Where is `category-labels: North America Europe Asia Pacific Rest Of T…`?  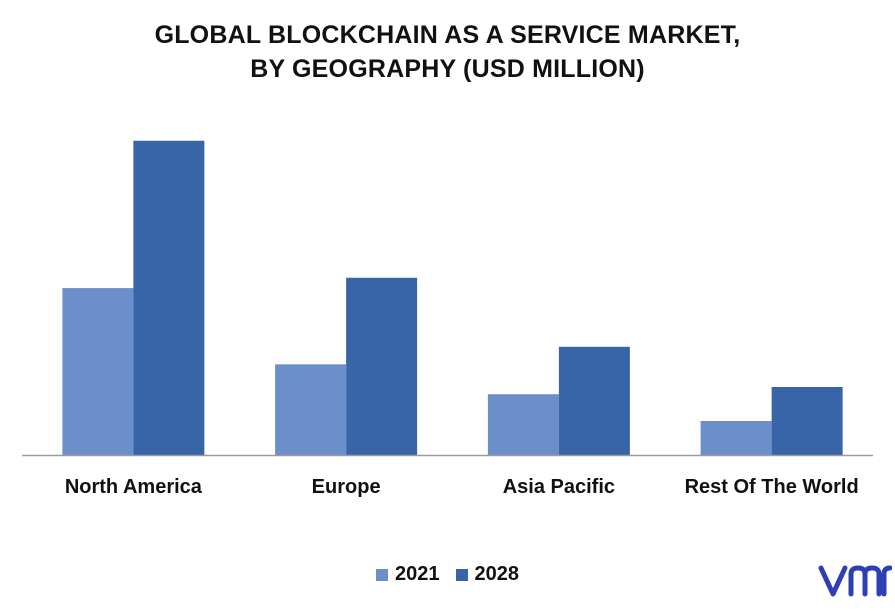
category-labels: North America Europe Asia Pacific Rest Of T… is located at coordinates (462, 487).